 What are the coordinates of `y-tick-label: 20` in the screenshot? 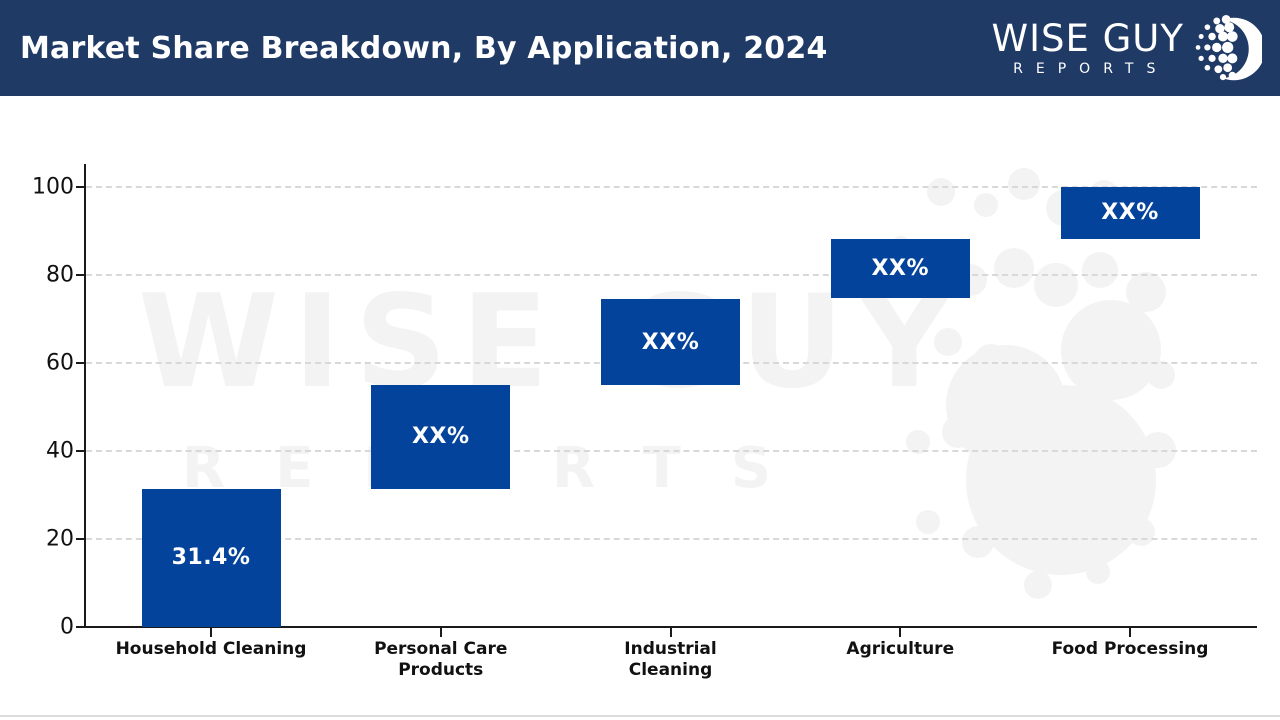 It's located at (60, 539).